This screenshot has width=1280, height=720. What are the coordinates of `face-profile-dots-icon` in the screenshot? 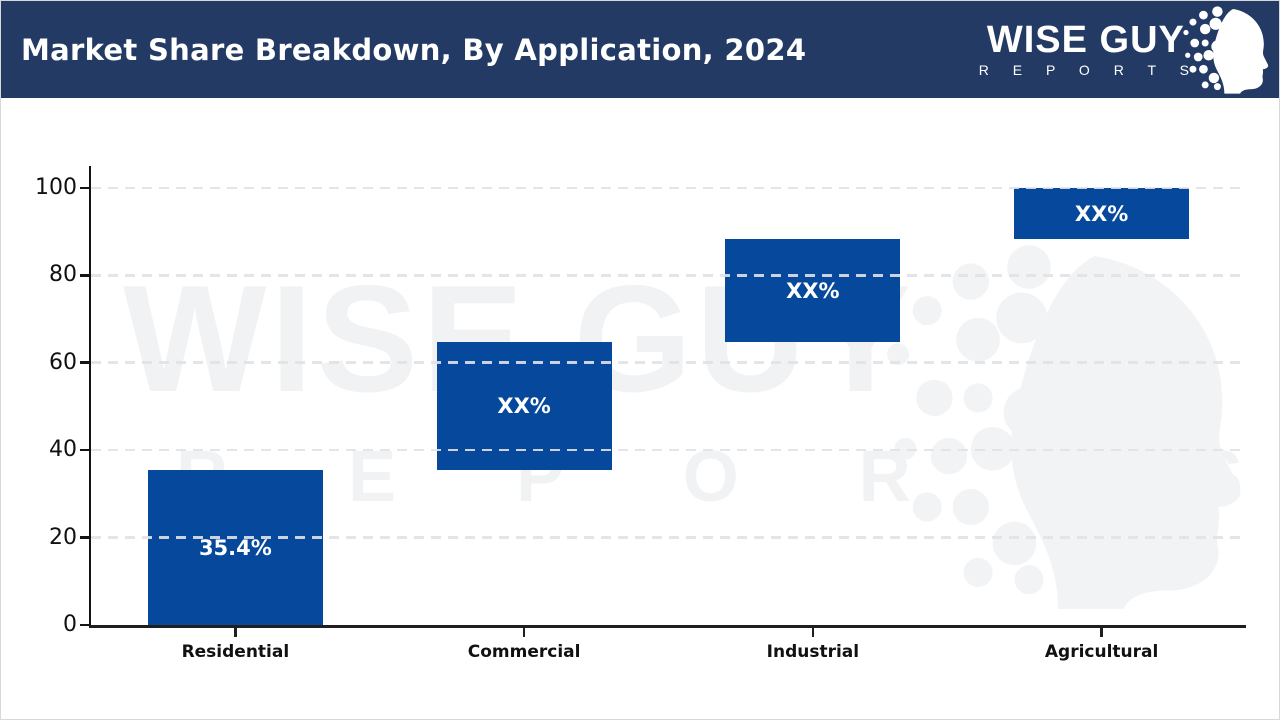 It's located at (1226, 49).